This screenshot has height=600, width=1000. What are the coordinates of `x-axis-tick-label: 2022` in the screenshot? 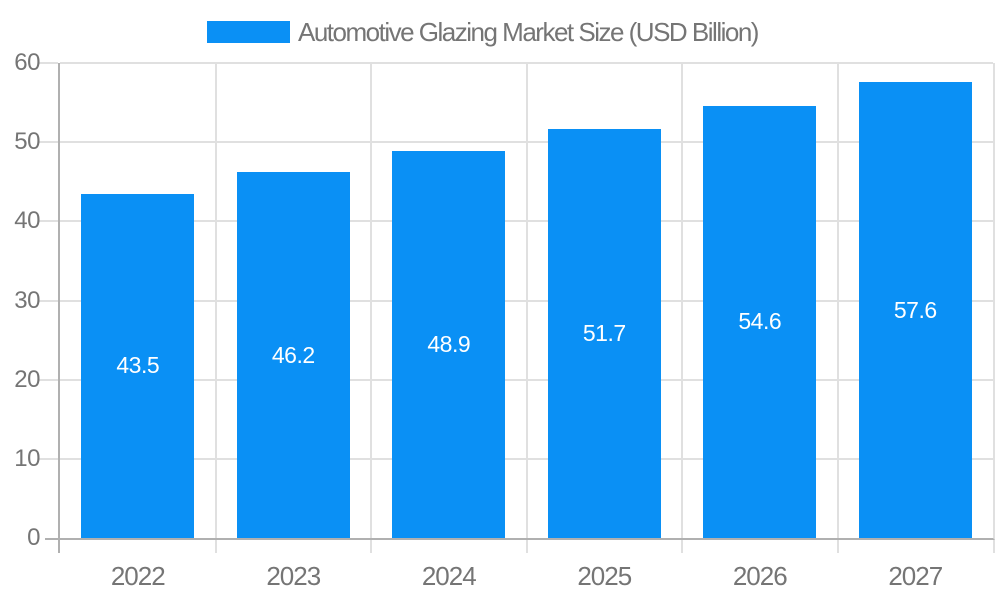 It's located at (138, 576).